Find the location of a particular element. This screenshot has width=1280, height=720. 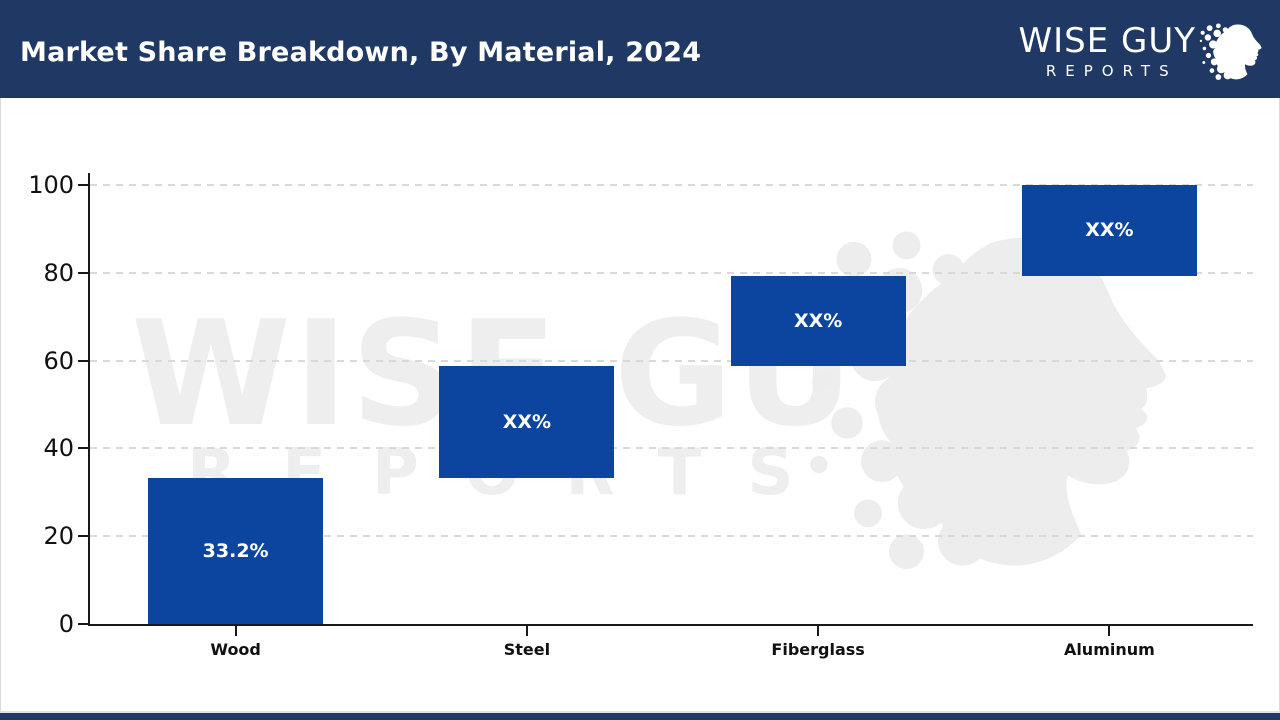

bar-value-label-wood: 33.2% is located at coordinates (235, 551).